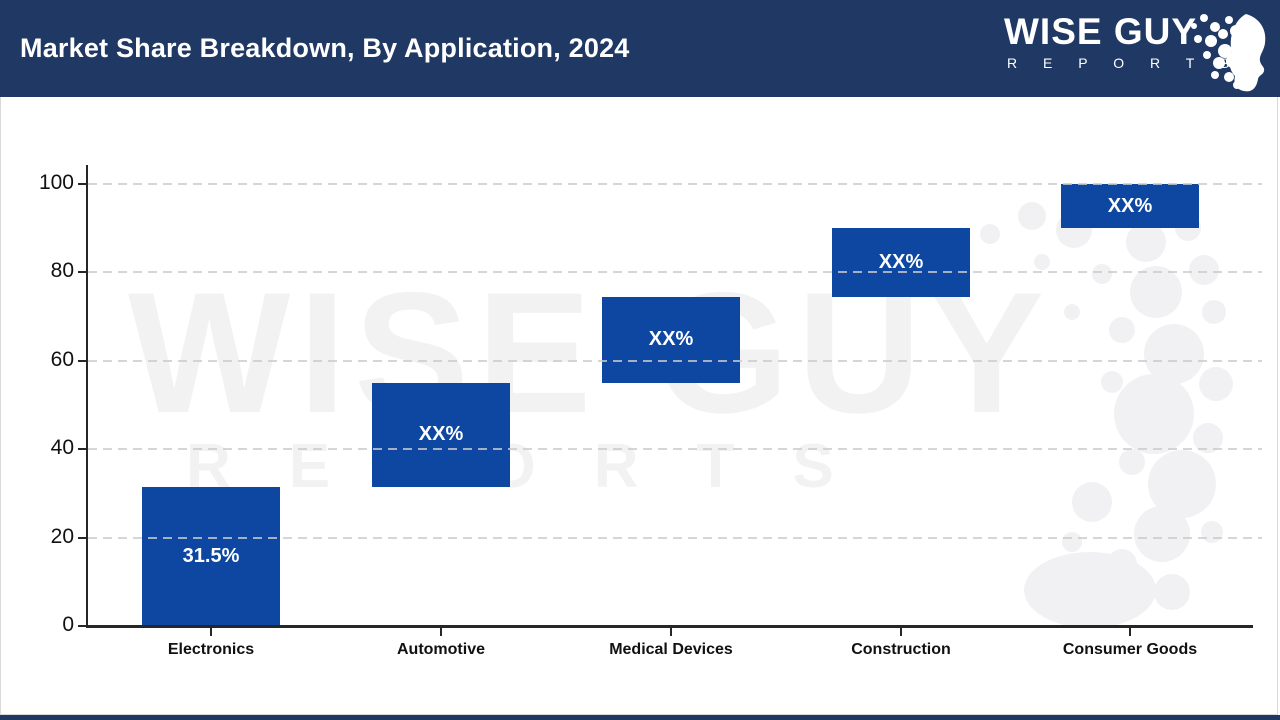 The width and height of the screenshot is (1280, 720). I want to click on bar-medical-devices: XX%, so click(671, 339).